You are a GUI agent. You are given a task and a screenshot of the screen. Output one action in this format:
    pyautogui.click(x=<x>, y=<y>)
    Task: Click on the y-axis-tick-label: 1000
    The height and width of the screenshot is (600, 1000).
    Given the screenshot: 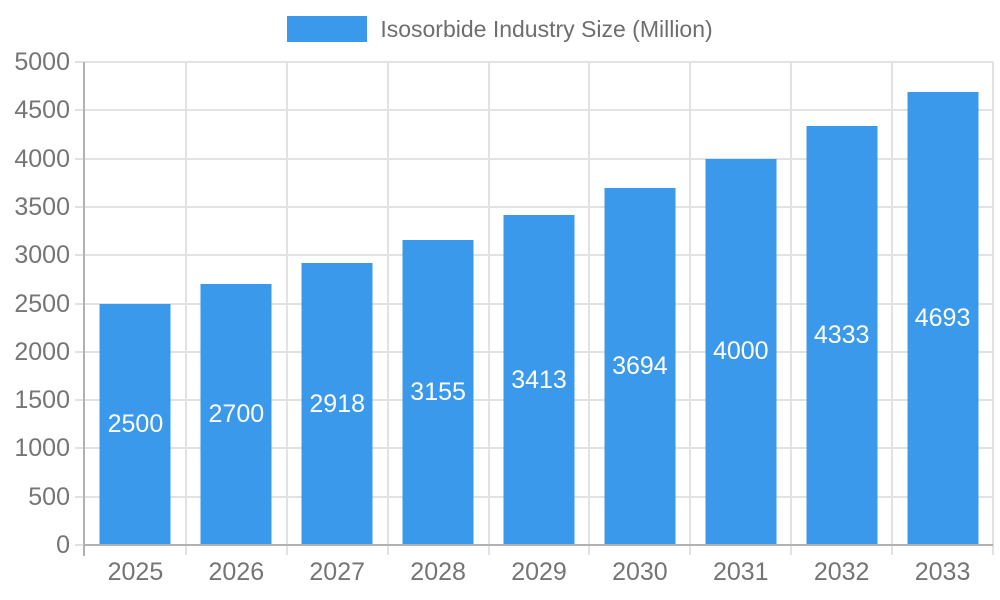 What is the action you would take?
    pyautogui.click(x=42, y=448)
    